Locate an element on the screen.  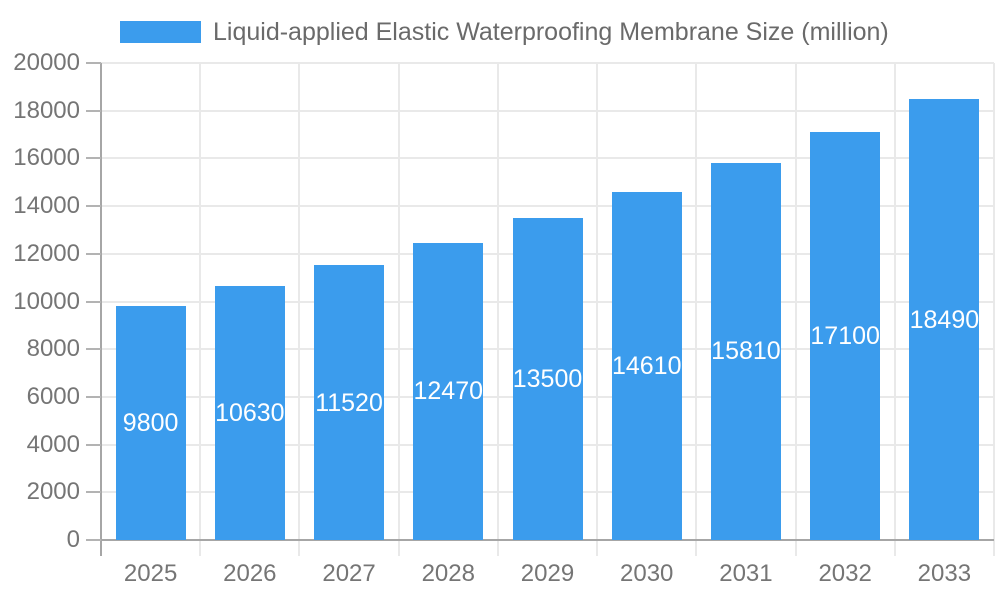
bar-value-label: 15810 is located at coordinates (746, 351).